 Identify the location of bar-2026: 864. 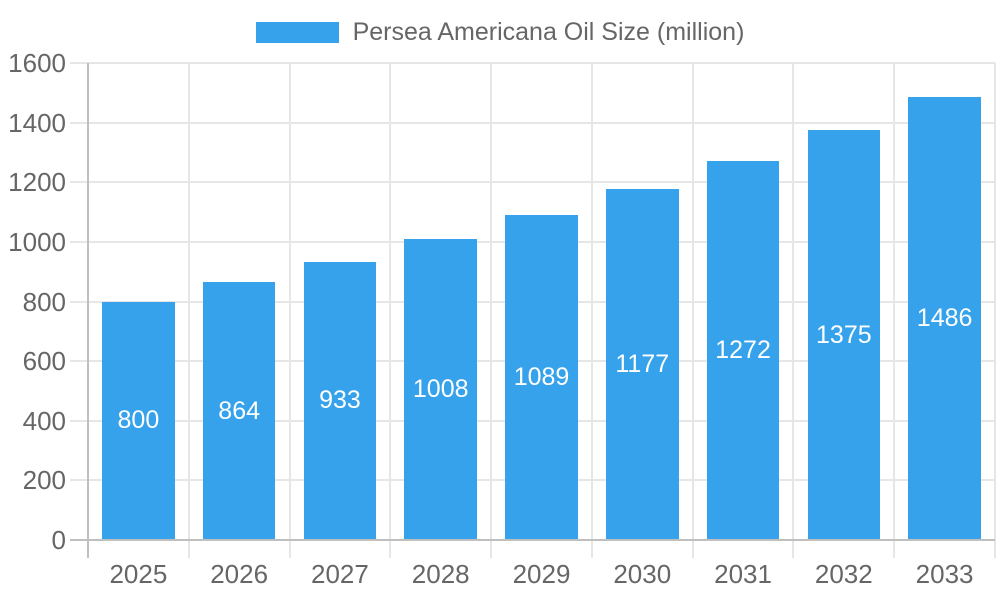
(239, 411).